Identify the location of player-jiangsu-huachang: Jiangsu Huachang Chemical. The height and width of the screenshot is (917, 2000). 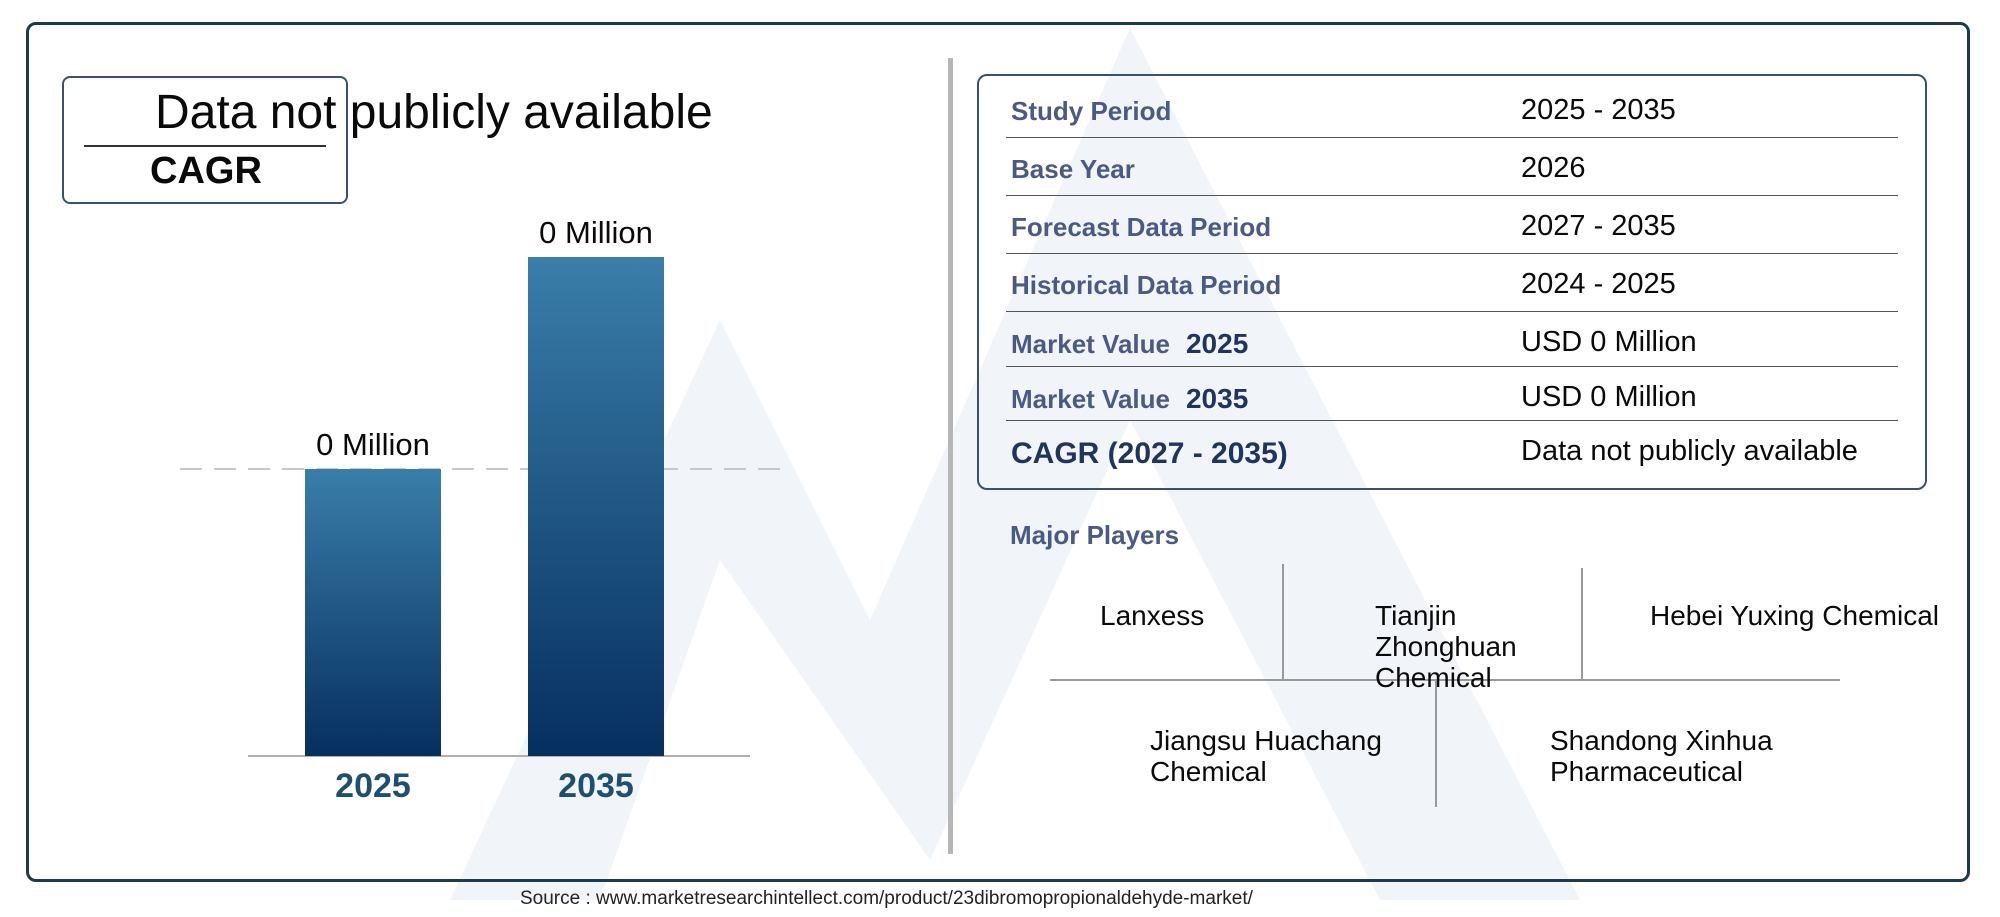
(1266, 756).